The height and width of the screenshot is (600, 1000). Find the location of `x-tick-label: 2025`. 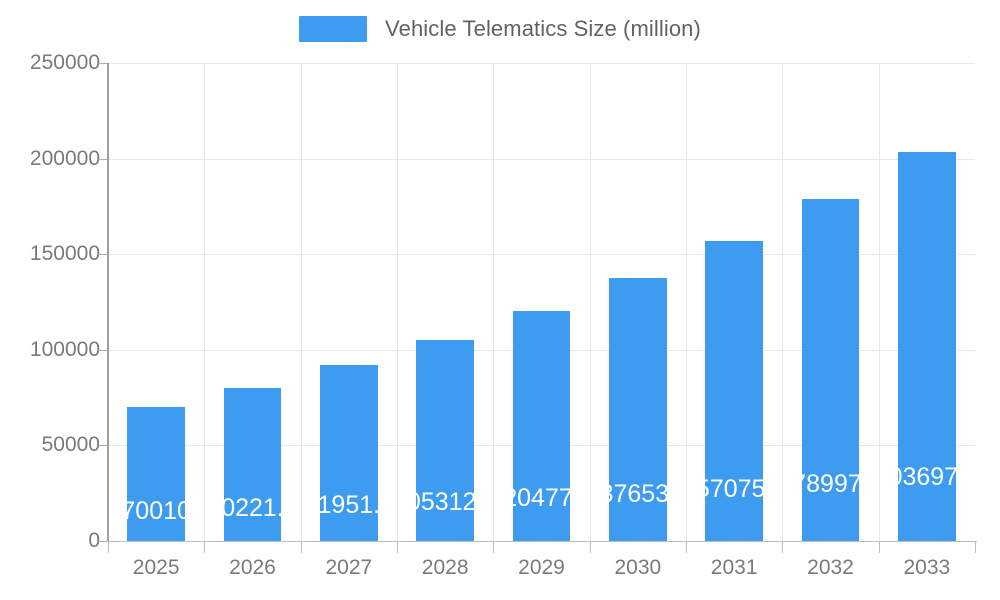

x-tick-label: 2025 is located at coordinates (156, 567).